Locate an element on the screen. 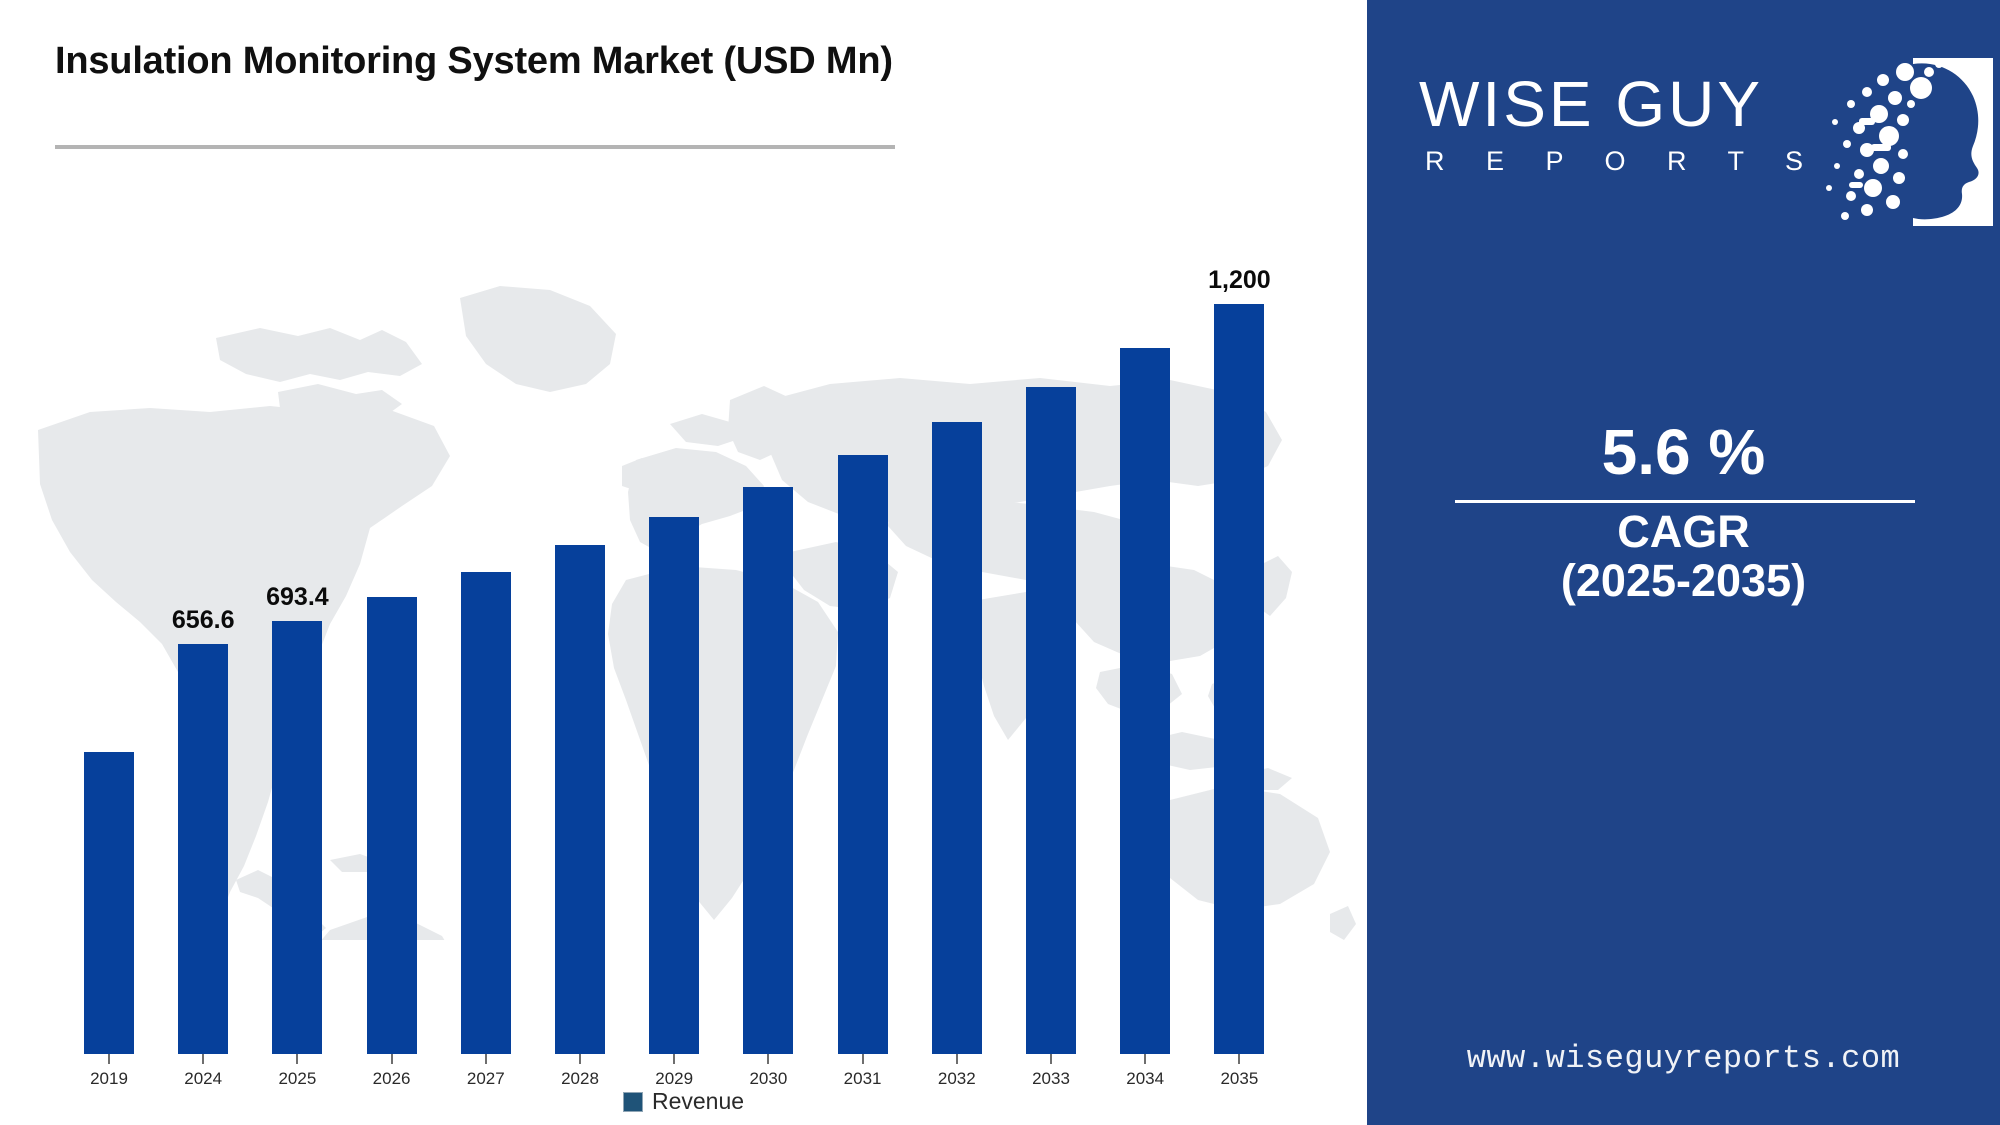  axis-tick-2032 is located at coordinates (956, 1059).